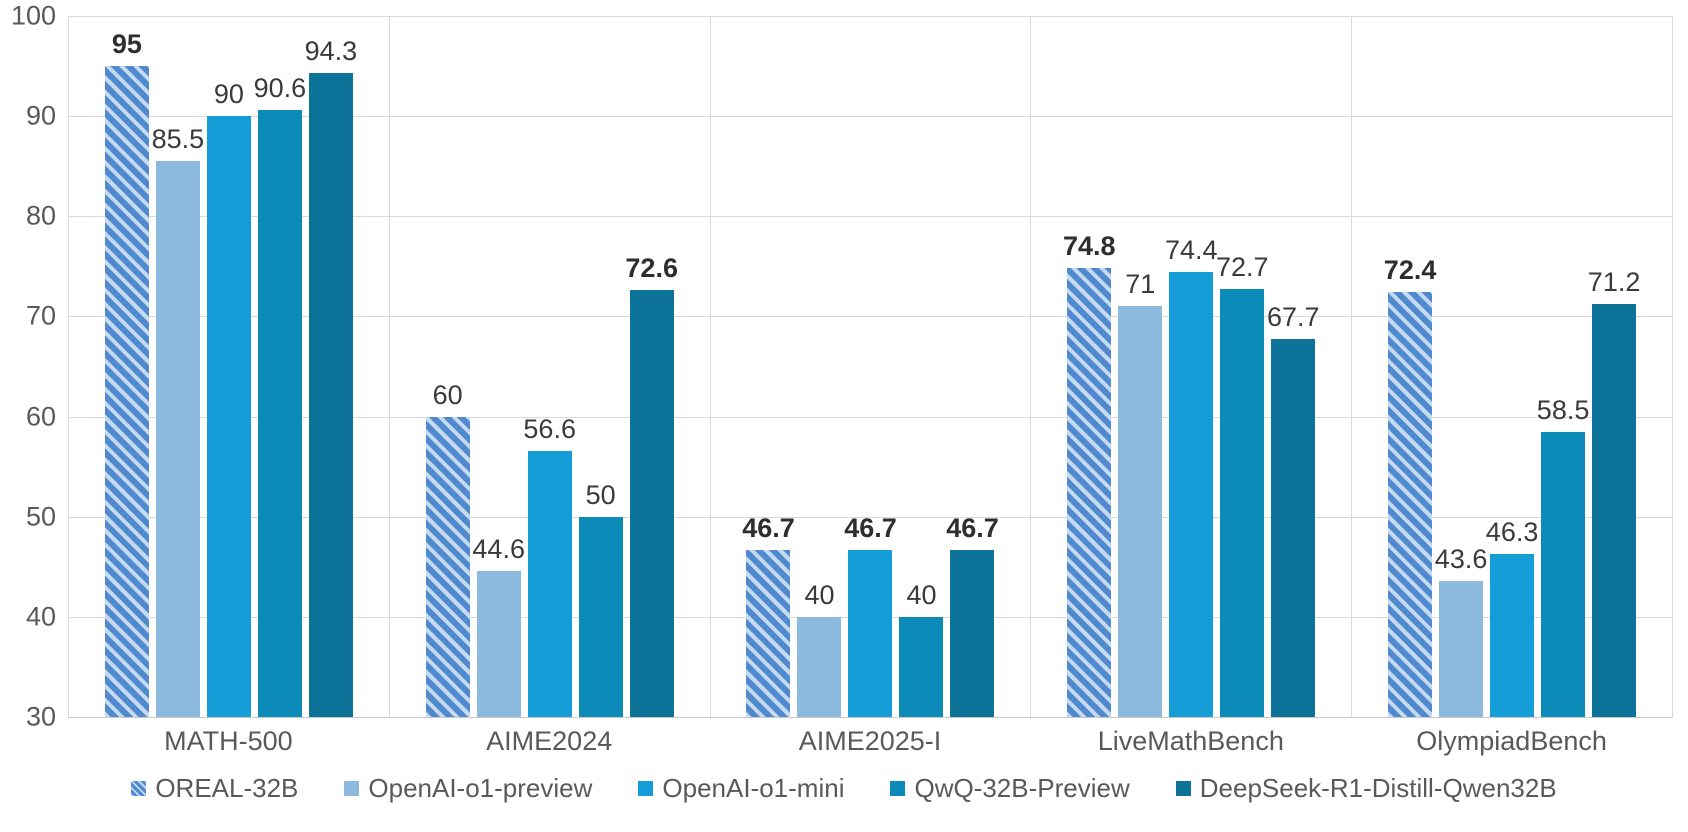  I want to click on bar-value-label-openai-o1-preview-math-500: 85.5, so click(178, 139).